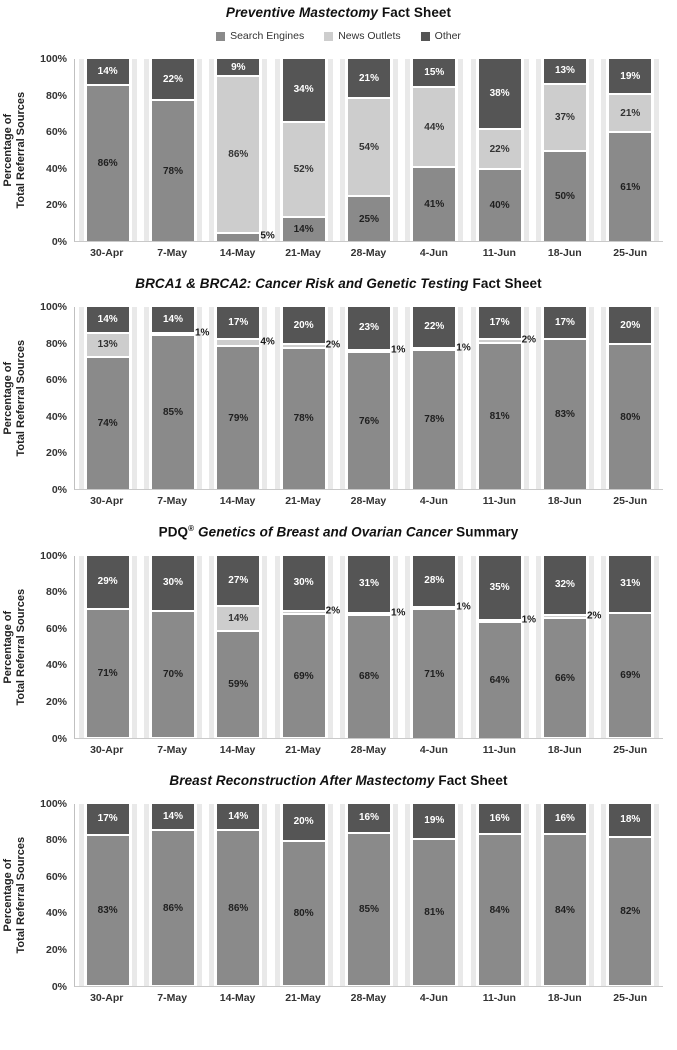 This screenshot has width=677, height=1050. Describe the element at coordinates (485, 532) in the screenshot. I see `chart-title-part: Summary` at that location.